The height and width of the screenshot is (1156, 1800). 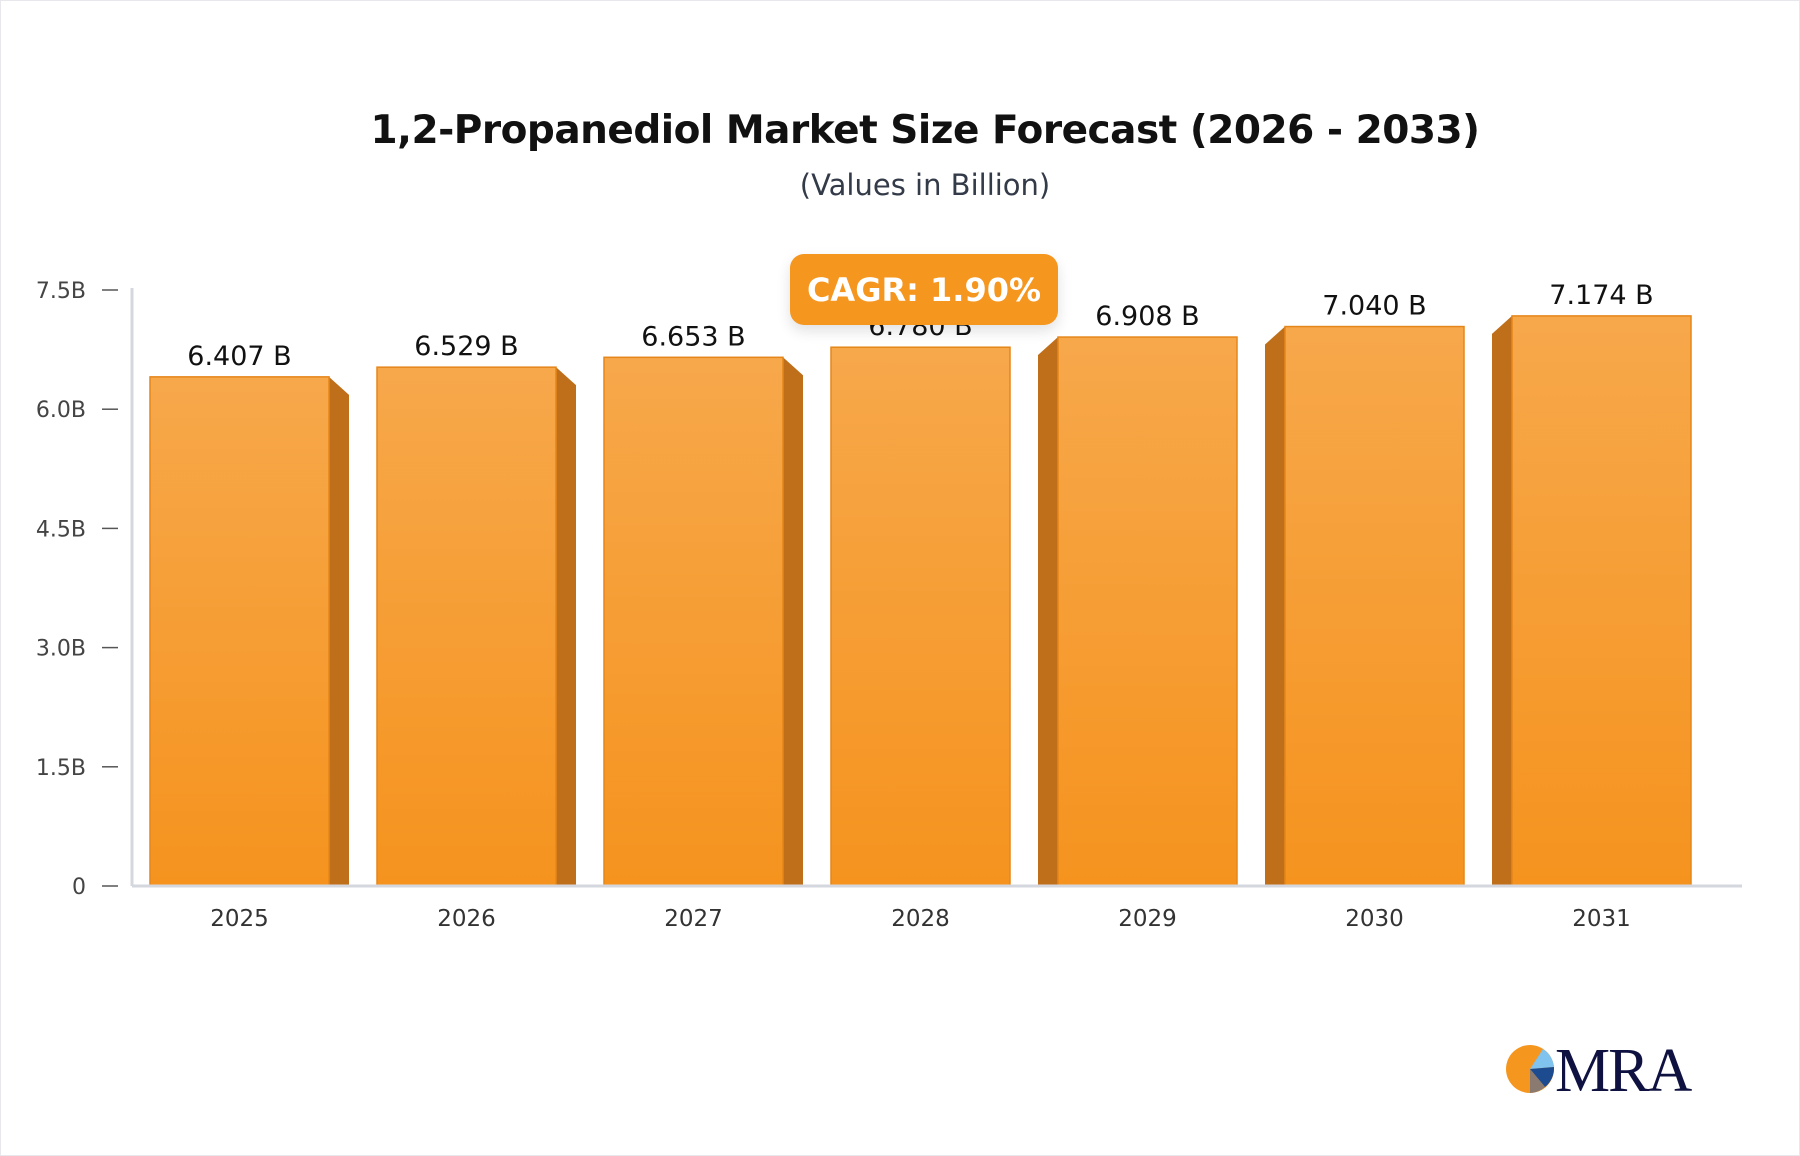 What do you see at coordinates (924, 289) in the screenshot?
I see `cagr-badge: CAGR: 1.90%` at bounding box center [924, 289].